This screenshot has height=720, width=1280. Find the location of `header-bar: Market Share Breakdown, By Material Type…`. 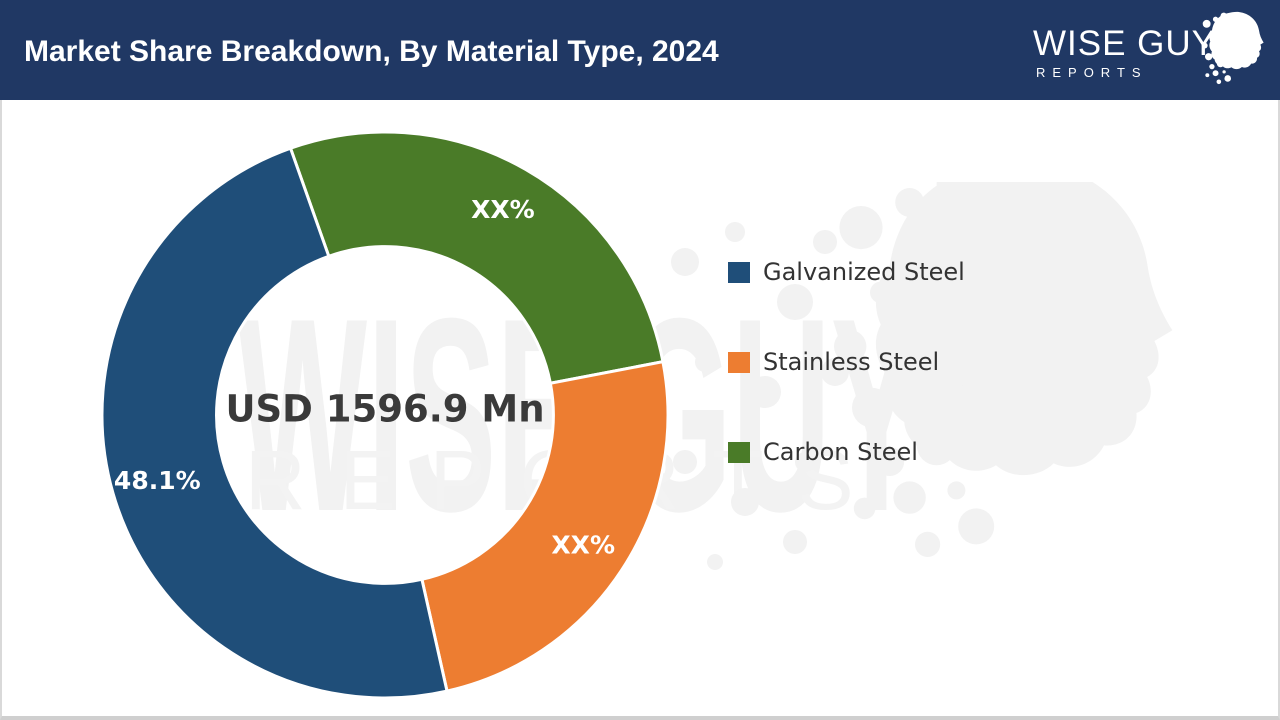

header-bar: Market Share Breakdown, By Material Type… is located at coordinates (640, 50).